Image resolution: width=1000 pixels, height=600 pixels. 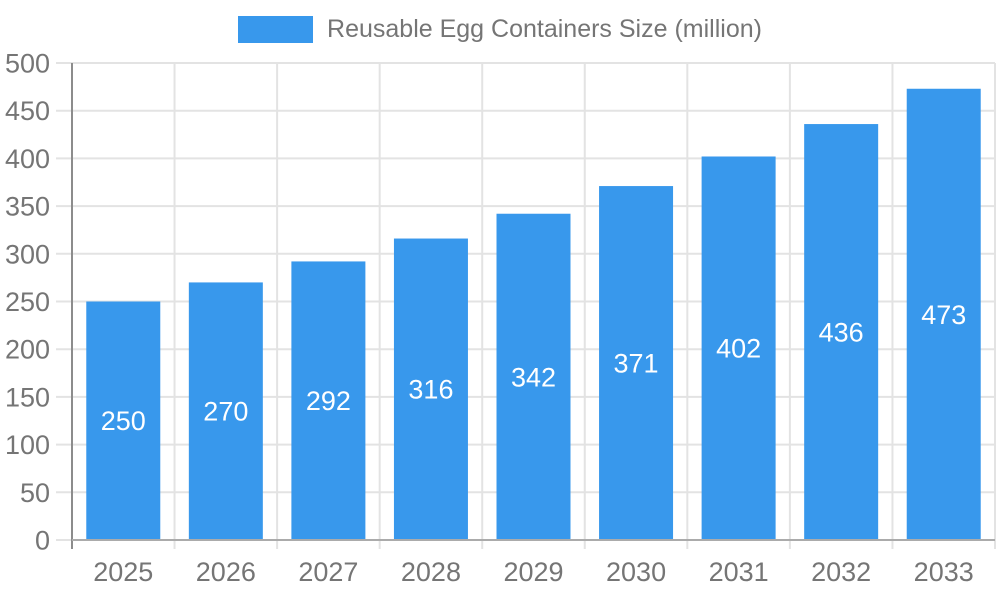 What do you see at coordinates (944, 572) in the screenshot?
I see `x-tick-label: 2033` at bounding box center [944, 572].